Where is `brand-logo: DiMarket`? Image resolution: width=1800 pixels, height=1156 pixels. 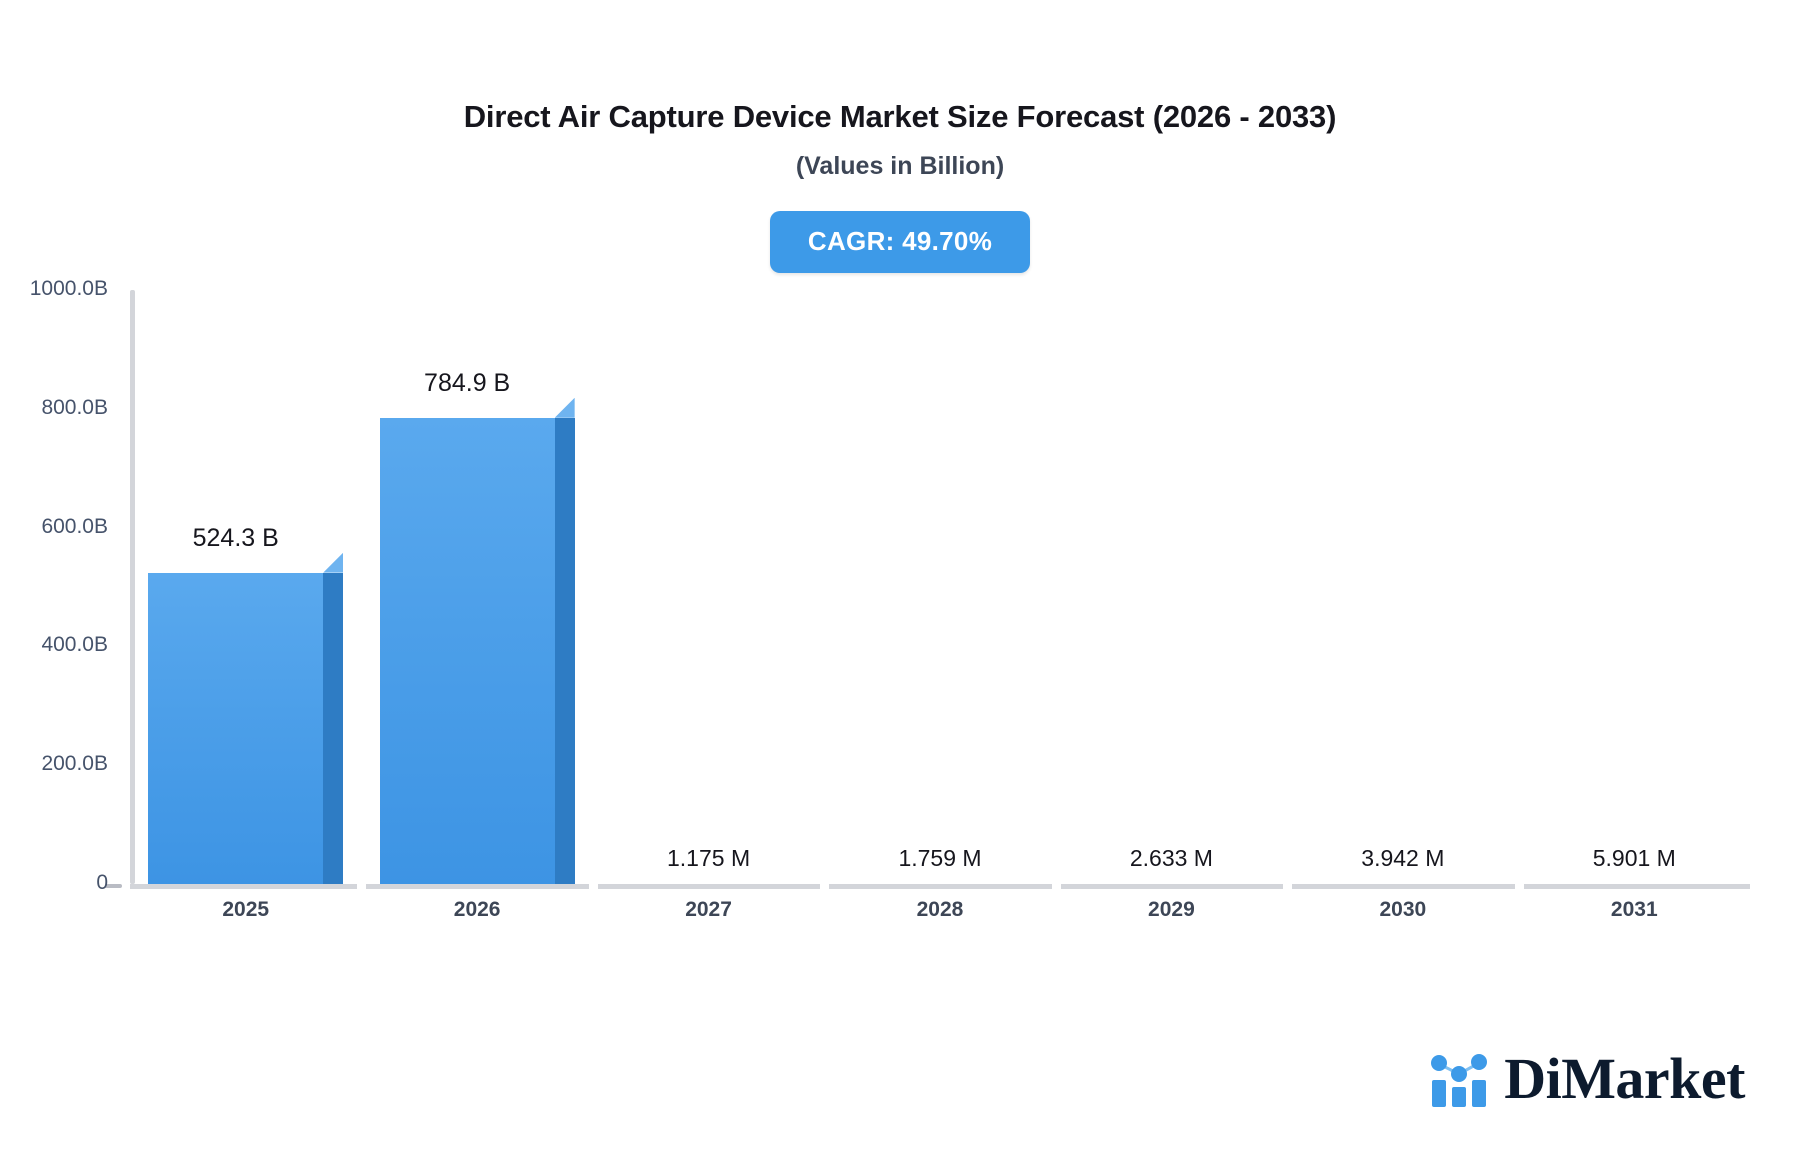 brand-logo: DiMarket is located at coordinates (1586, 1079).